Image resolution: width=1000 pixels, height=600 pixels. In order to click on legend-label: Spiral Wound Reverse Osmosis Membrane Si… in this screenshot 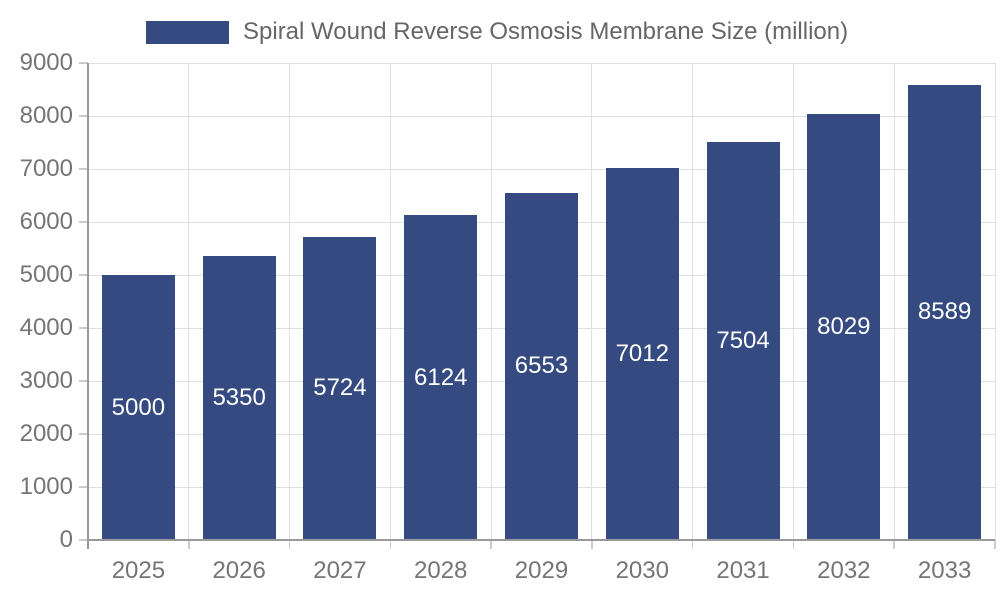, I will do `click(546, 31)`.